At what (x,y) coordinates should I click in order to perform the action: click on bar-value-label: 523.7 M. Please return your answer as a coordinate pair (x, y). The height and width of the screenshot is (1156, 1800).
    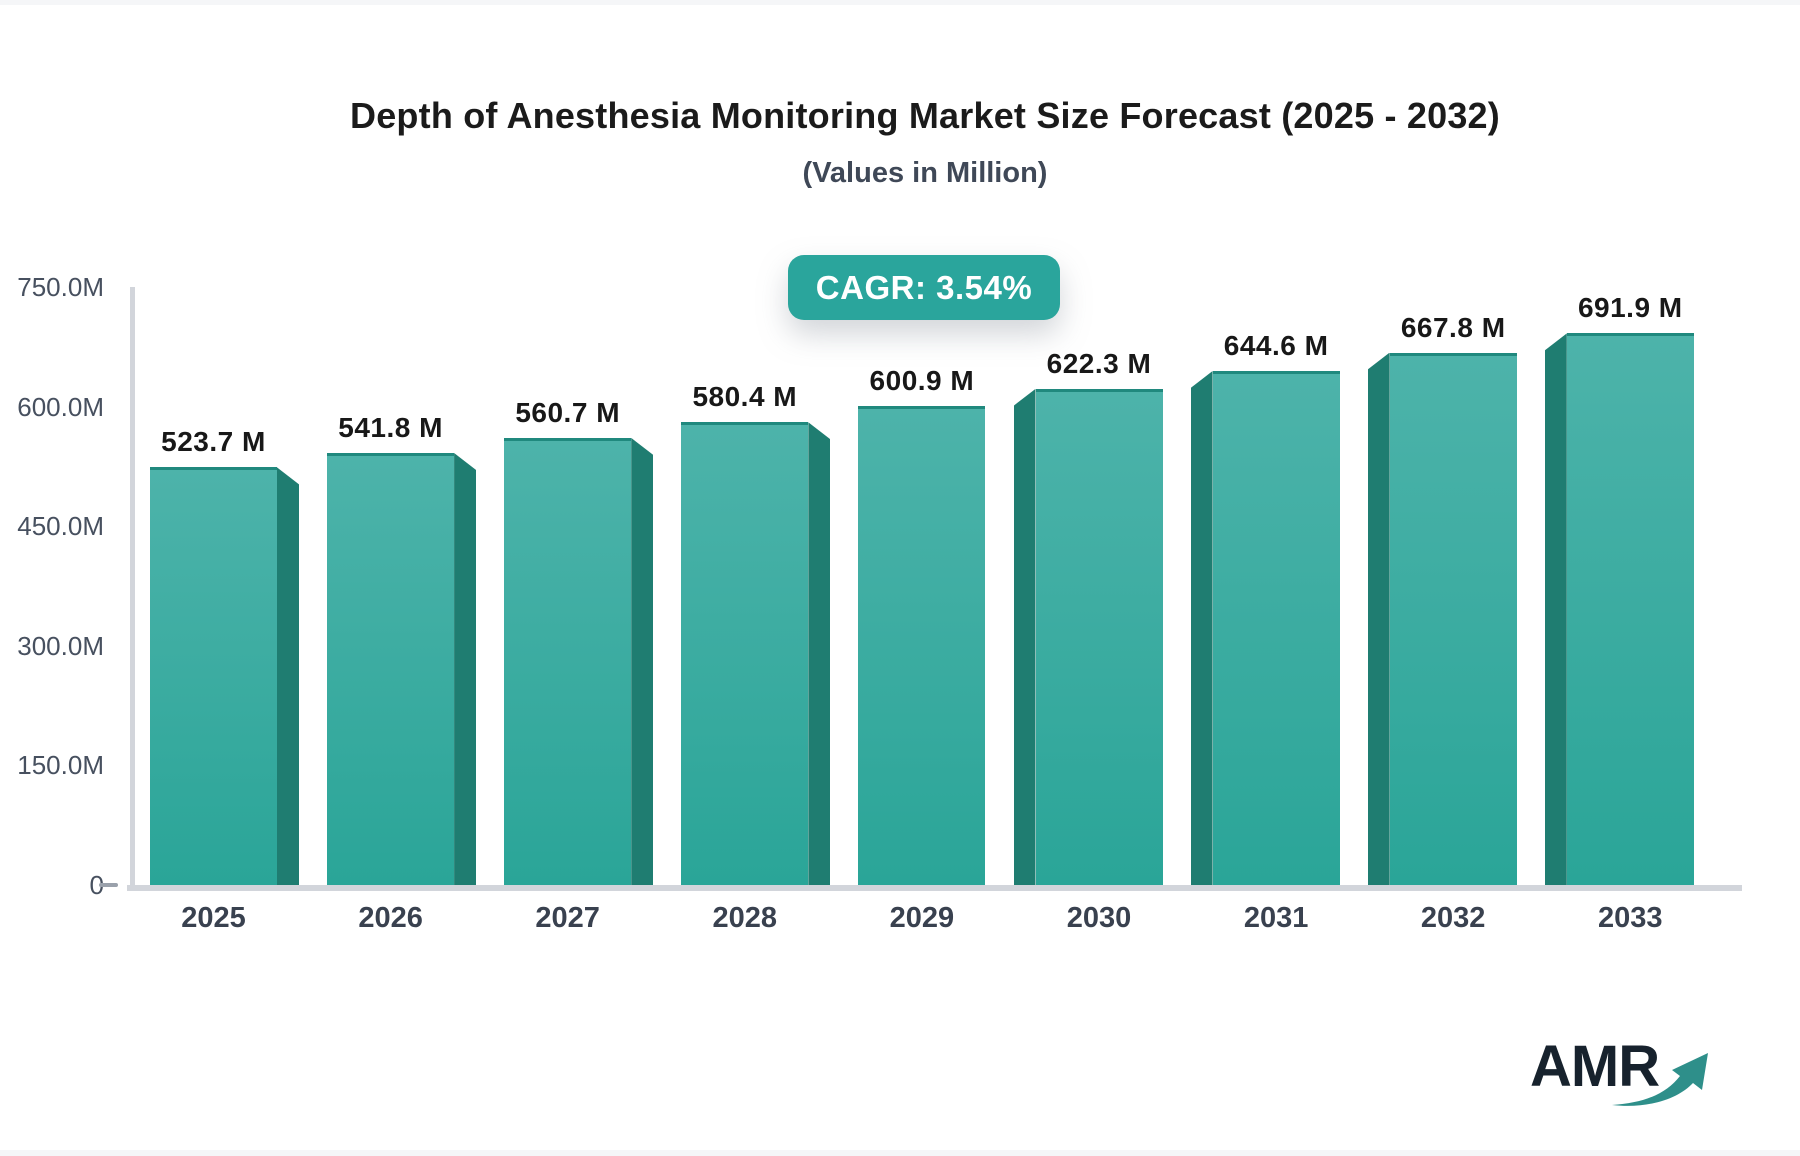
    Looking at the image, I should click on (213, 442).